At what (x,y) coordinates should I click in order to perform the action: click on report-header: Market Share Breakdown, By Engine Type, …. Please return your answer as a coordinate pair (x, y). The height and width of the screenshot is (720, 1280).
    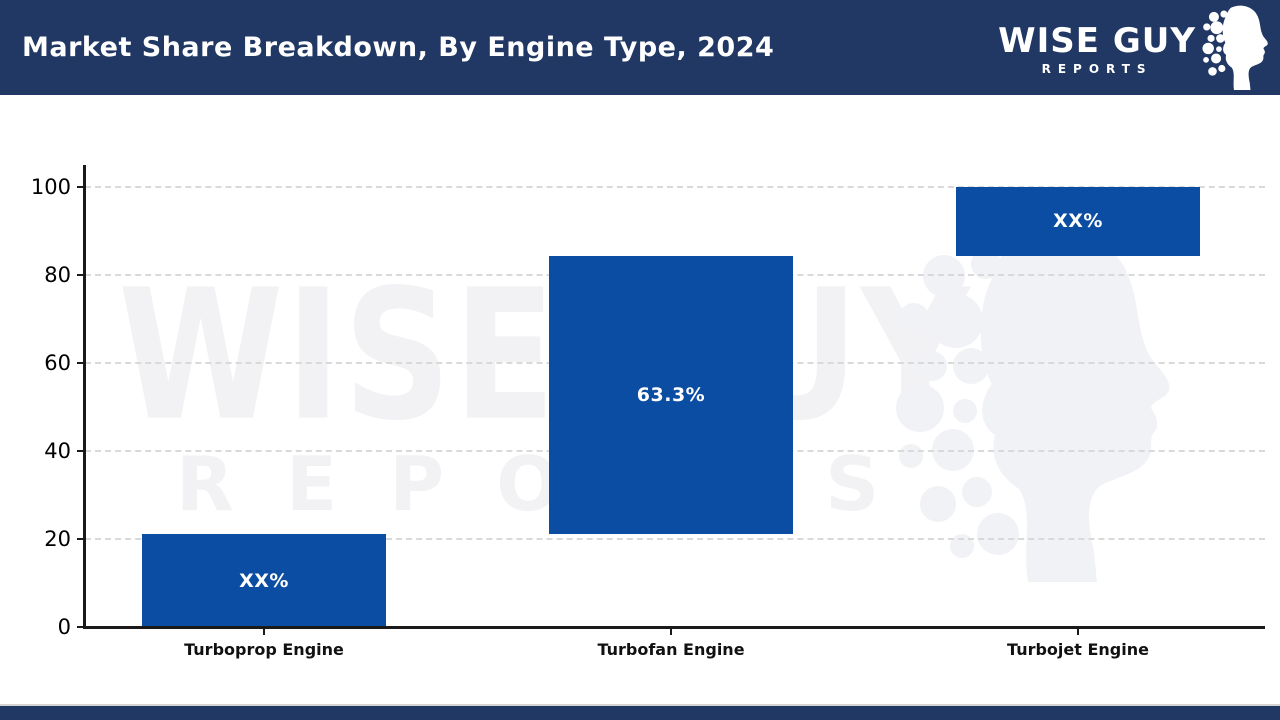
    Looking at the image, I should click on (640, 47).